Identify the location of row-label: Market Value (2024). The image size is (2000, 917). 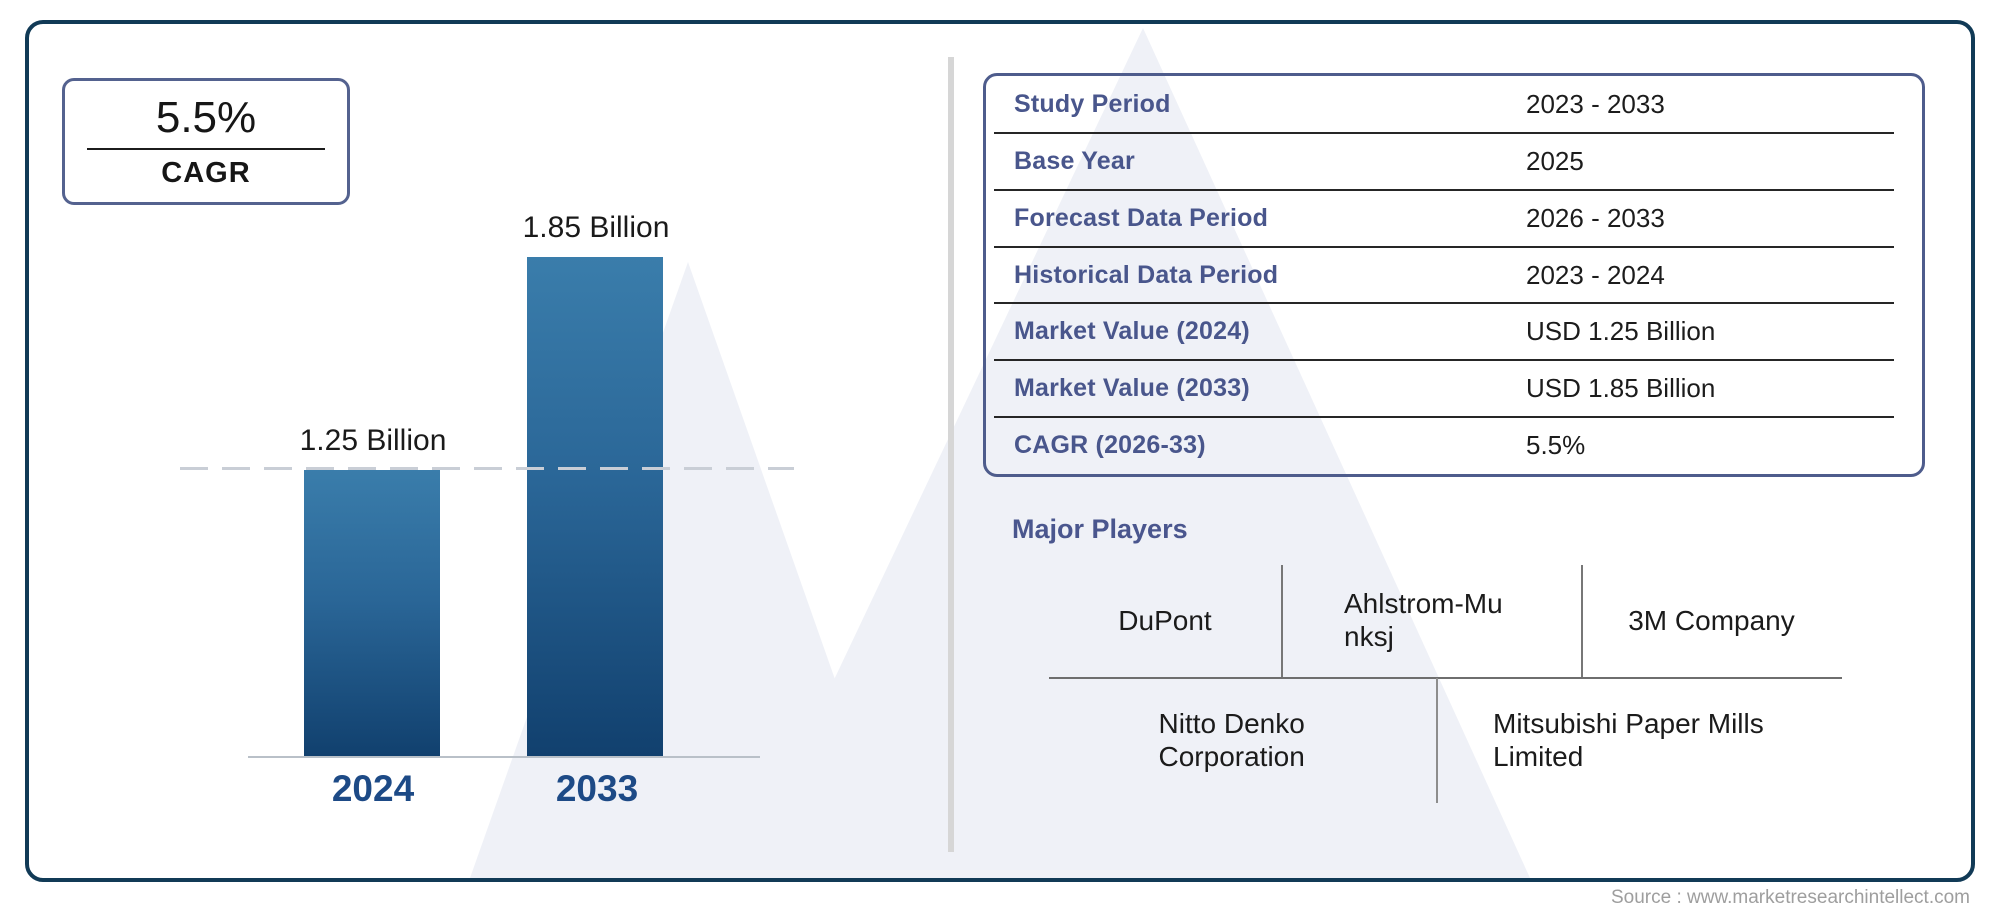
(1132, 331).